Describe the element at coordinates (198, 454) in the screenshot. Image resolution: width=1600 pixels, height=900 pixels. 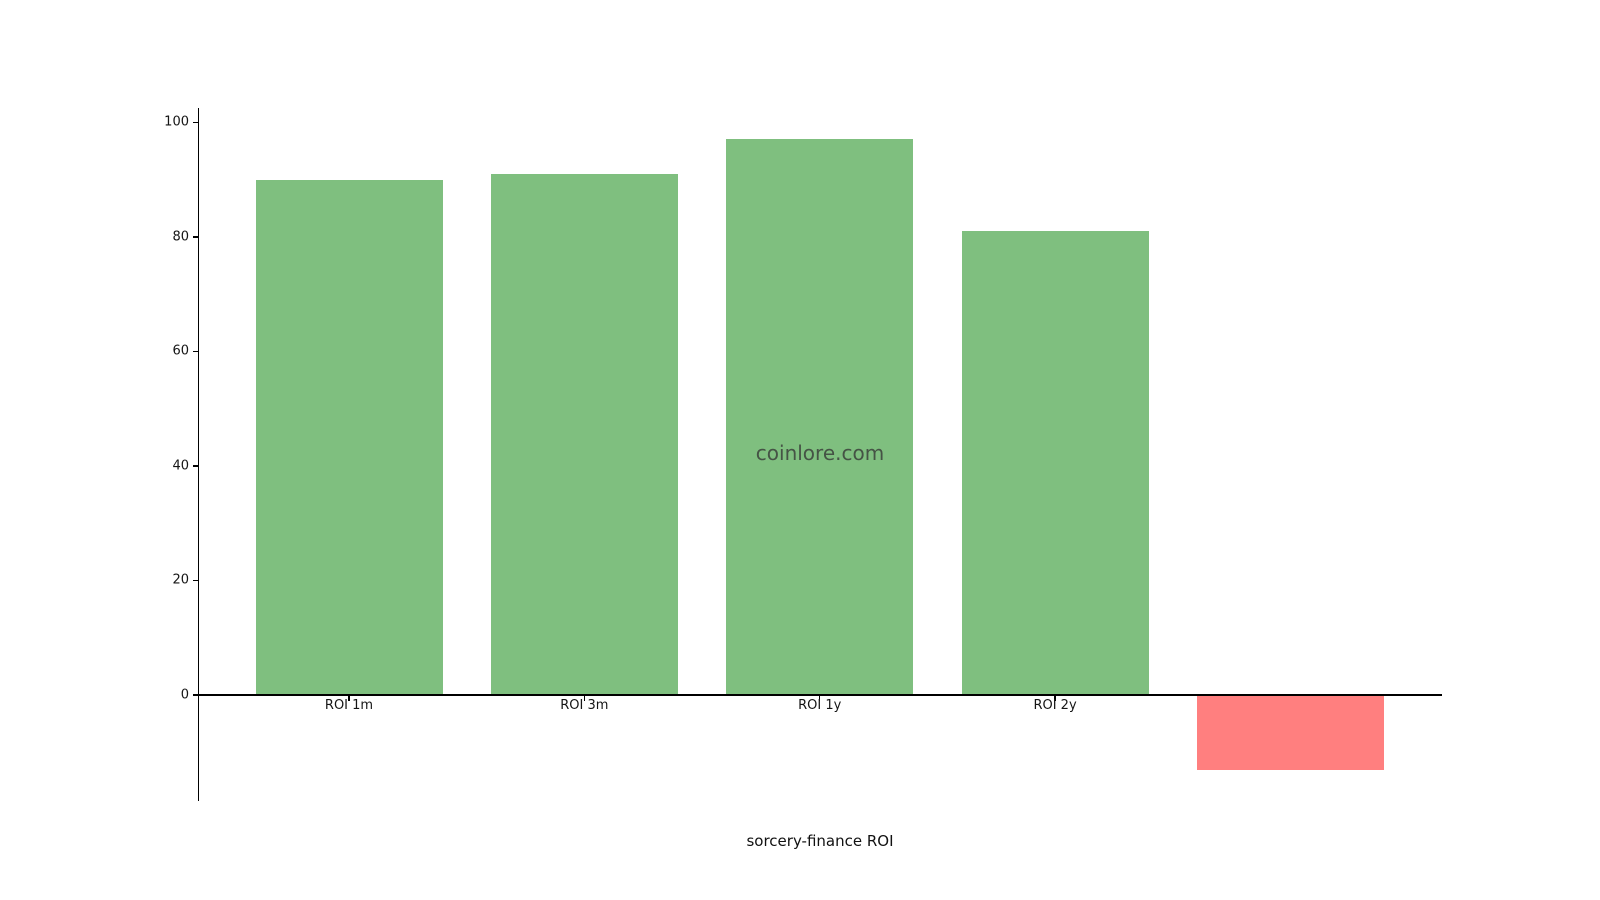
I see `y-axis-line` at that location.